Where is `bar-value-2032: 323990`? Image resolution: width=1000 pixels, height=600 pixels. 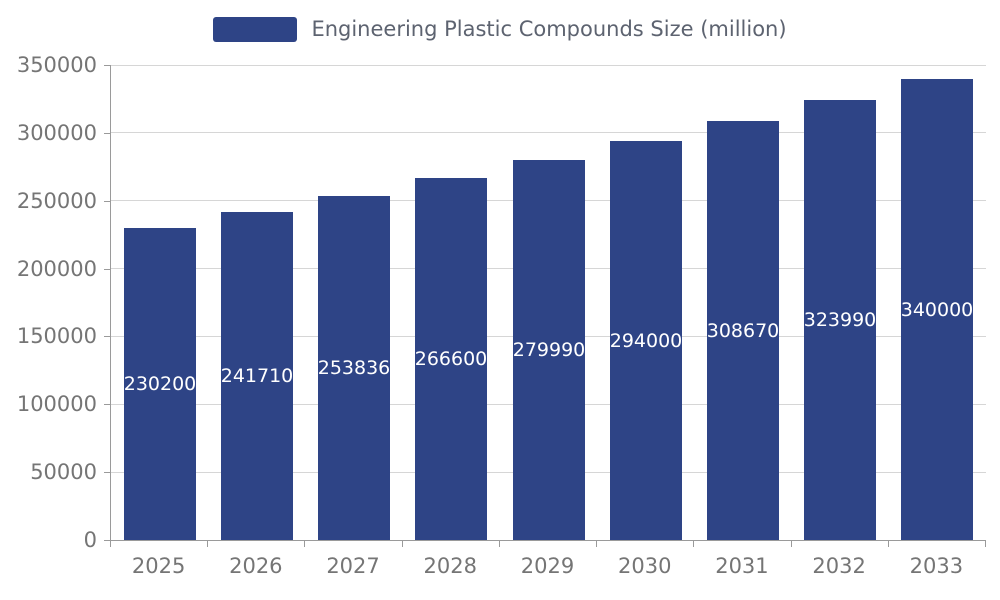
bar-value-2032: 323990 is located at coordinates (840, 320).